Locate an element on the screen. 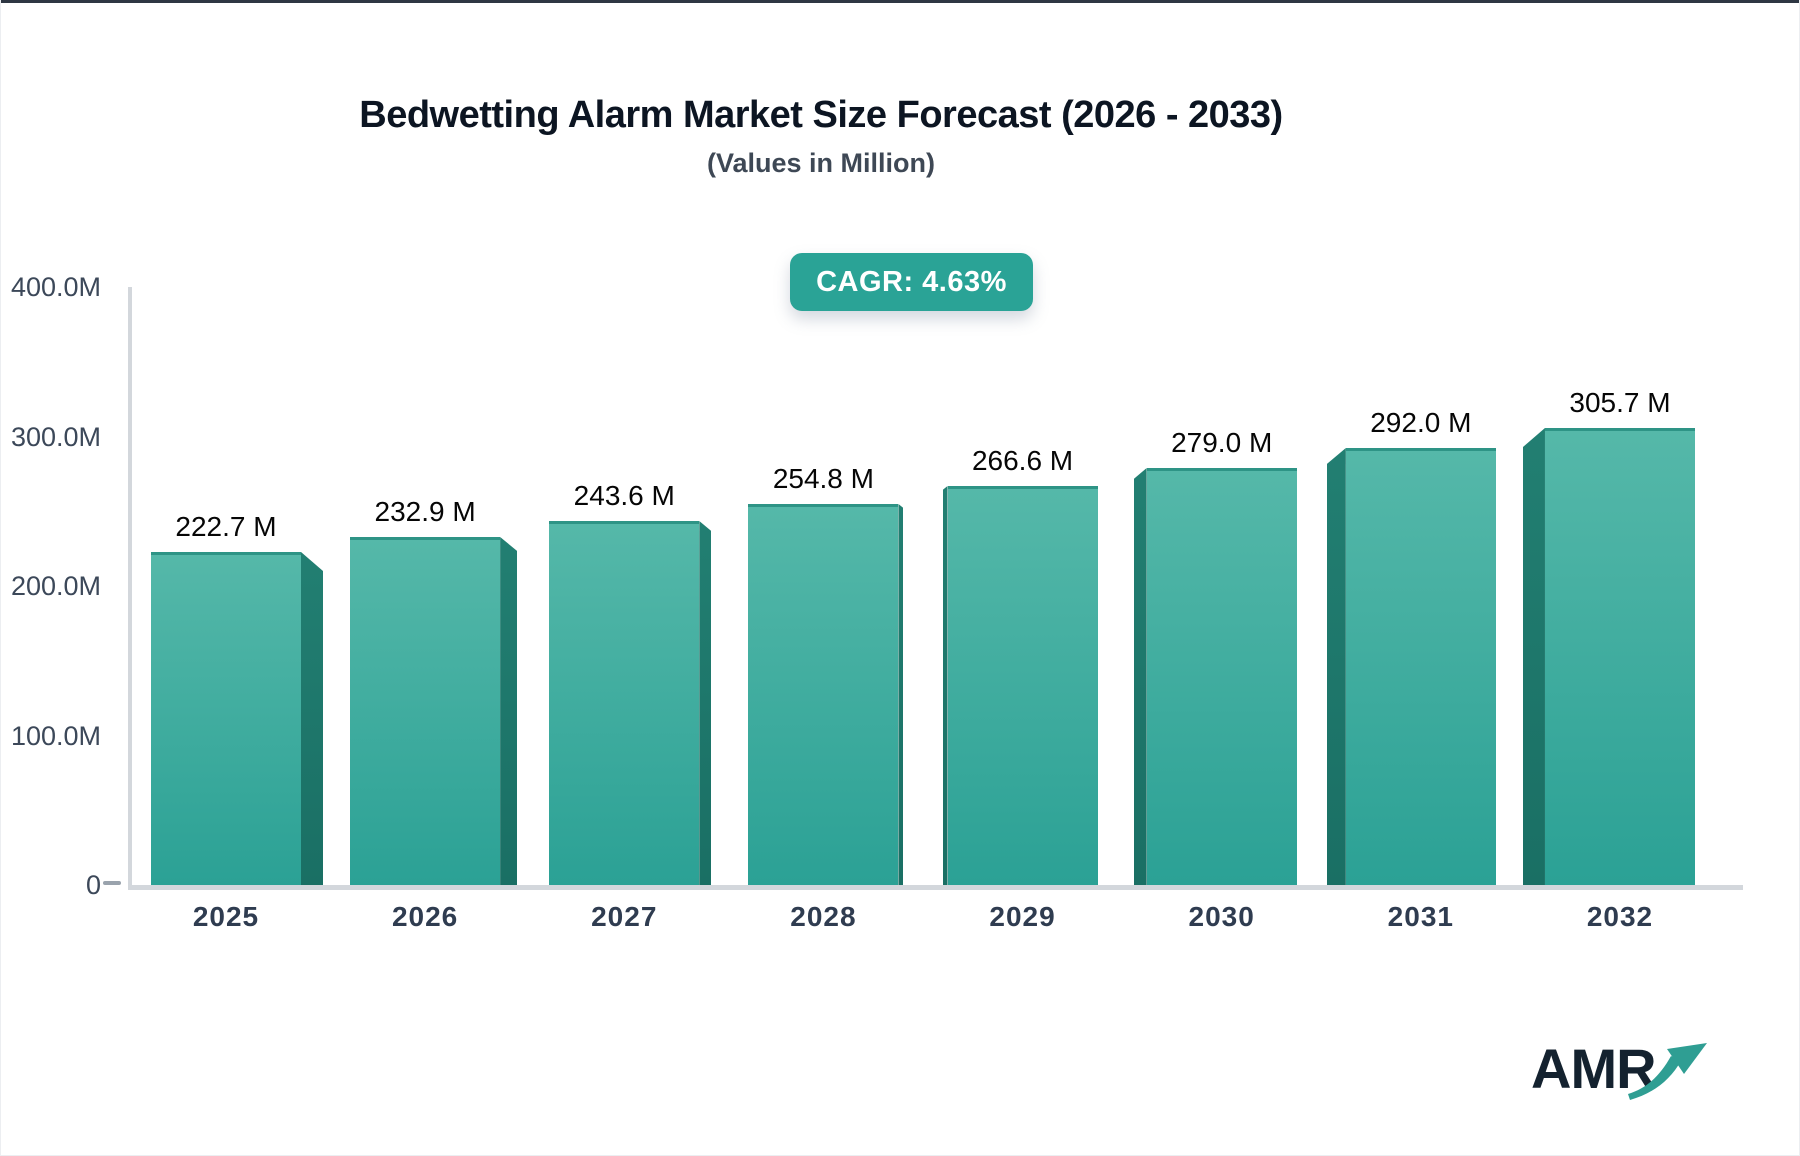 This screenshot has width=1800, height=1156. bar-group-2032 is located at coordinates (1608, 656).